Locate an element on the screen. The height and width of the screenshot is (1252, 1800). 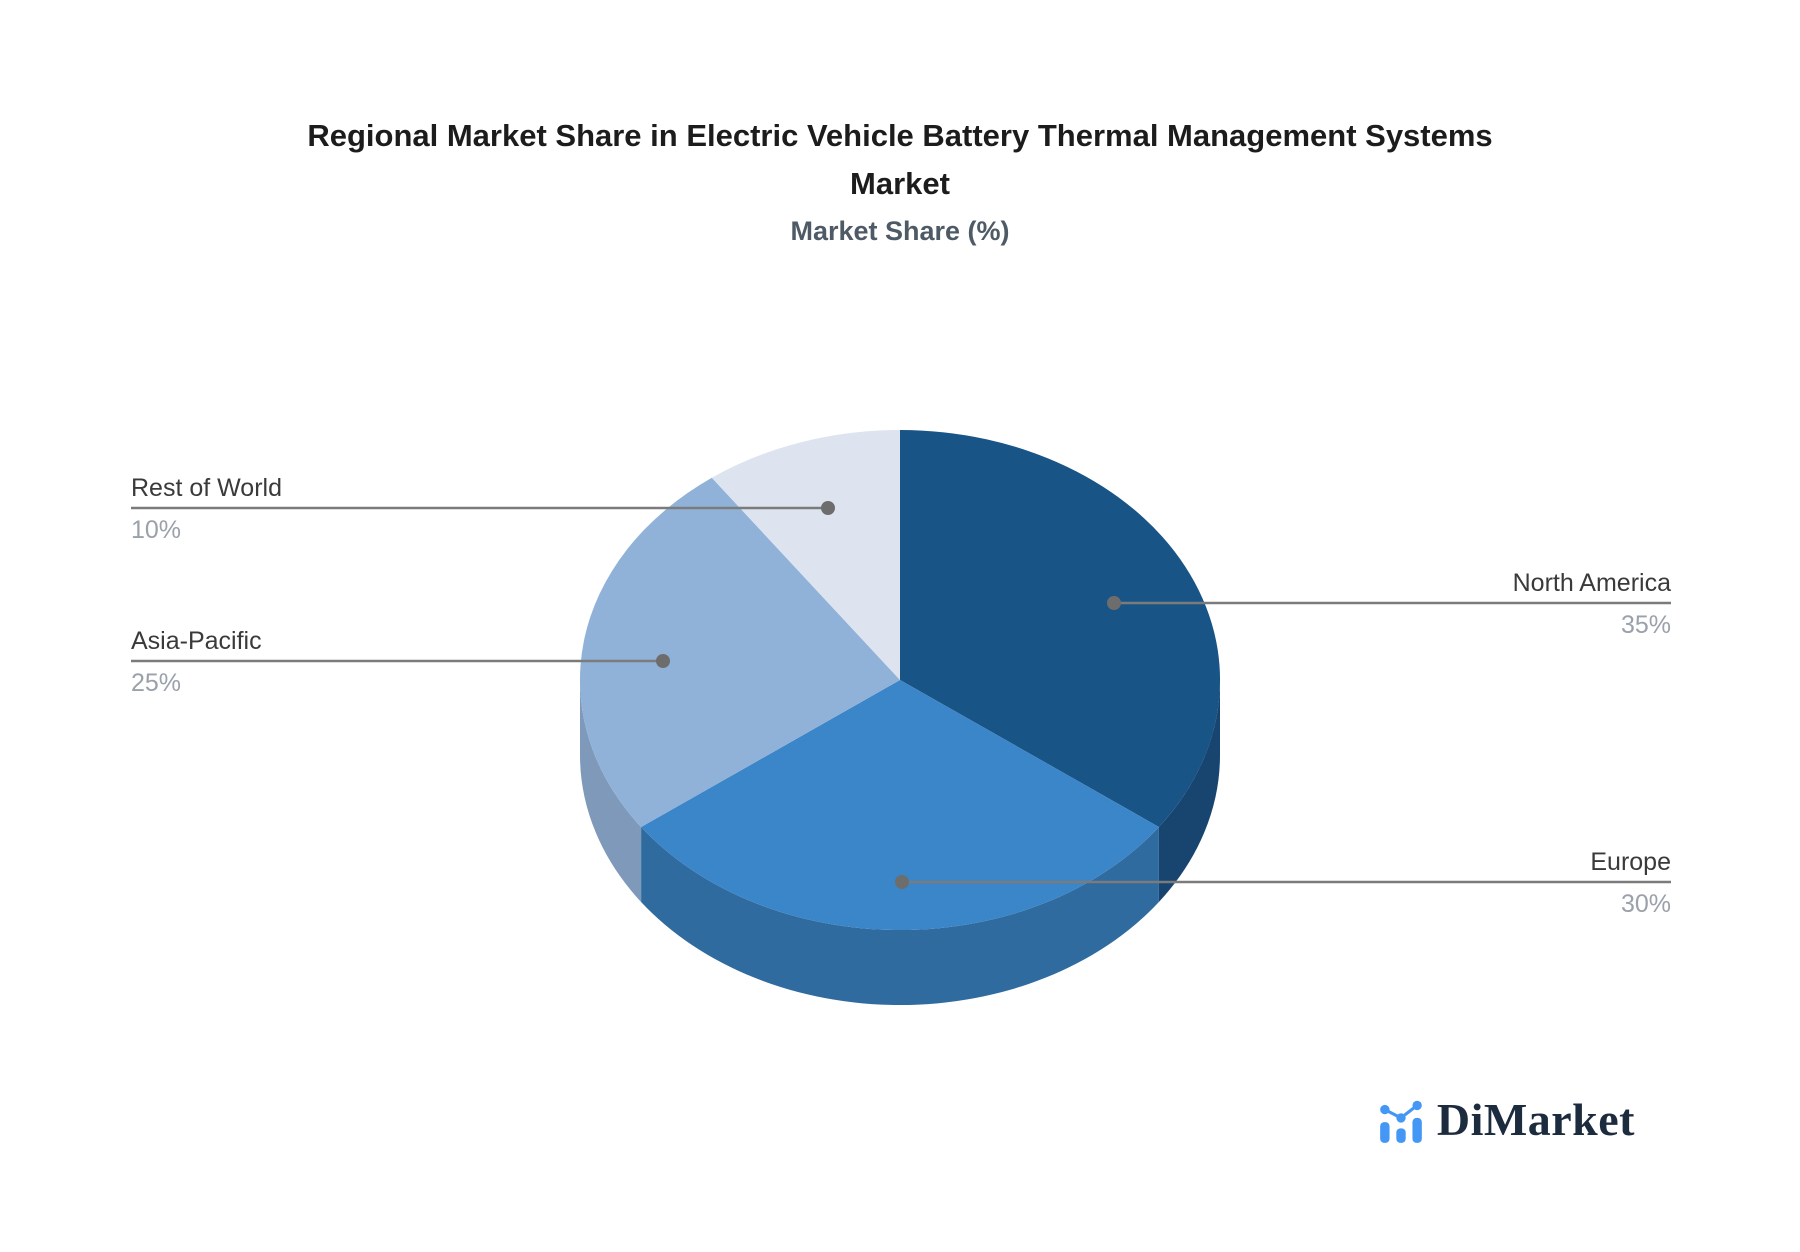
pie-slice-asia-pacific is located at coordinates (739, 652).